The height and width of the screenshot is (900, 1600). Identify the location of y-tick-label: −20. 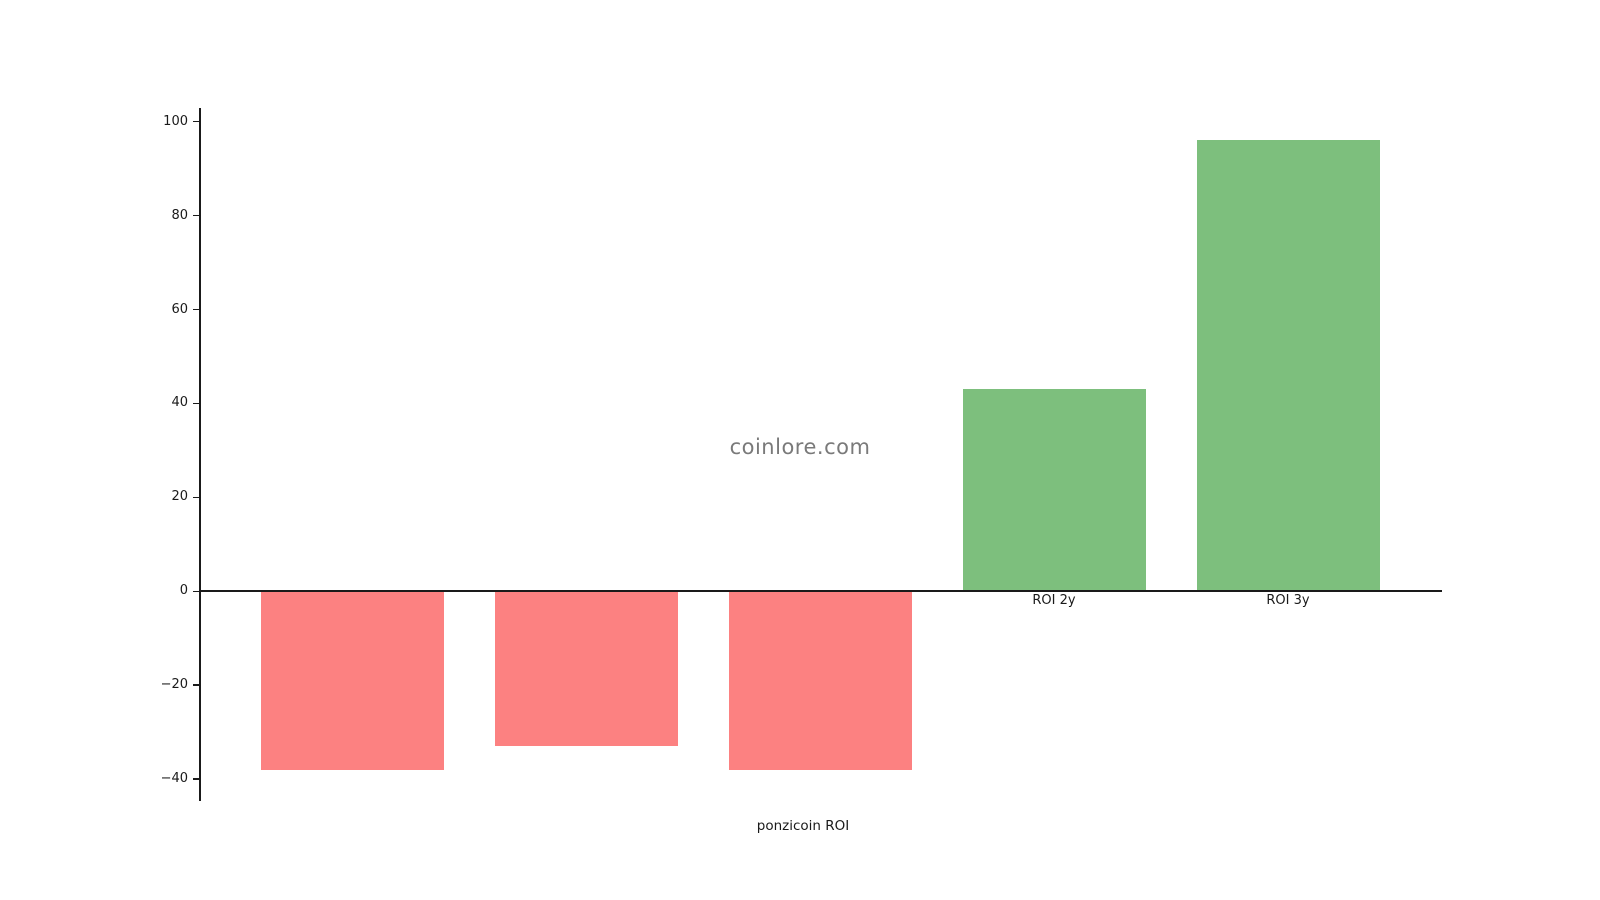
(174, 685).